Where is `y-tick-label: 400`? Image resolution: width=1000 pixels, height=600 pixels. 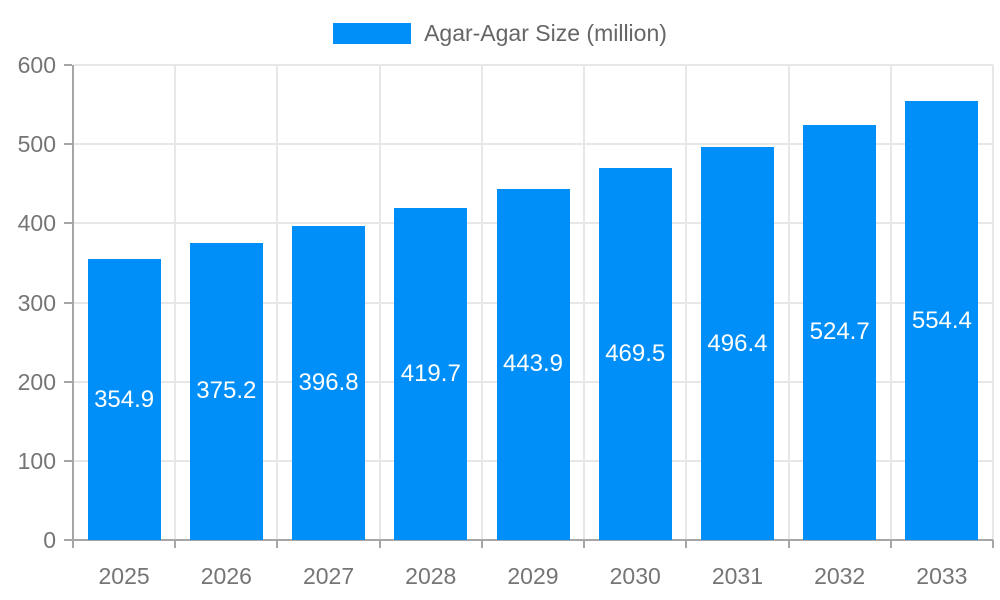
y-tick-label: 400 is located at coordinates (36, 223).